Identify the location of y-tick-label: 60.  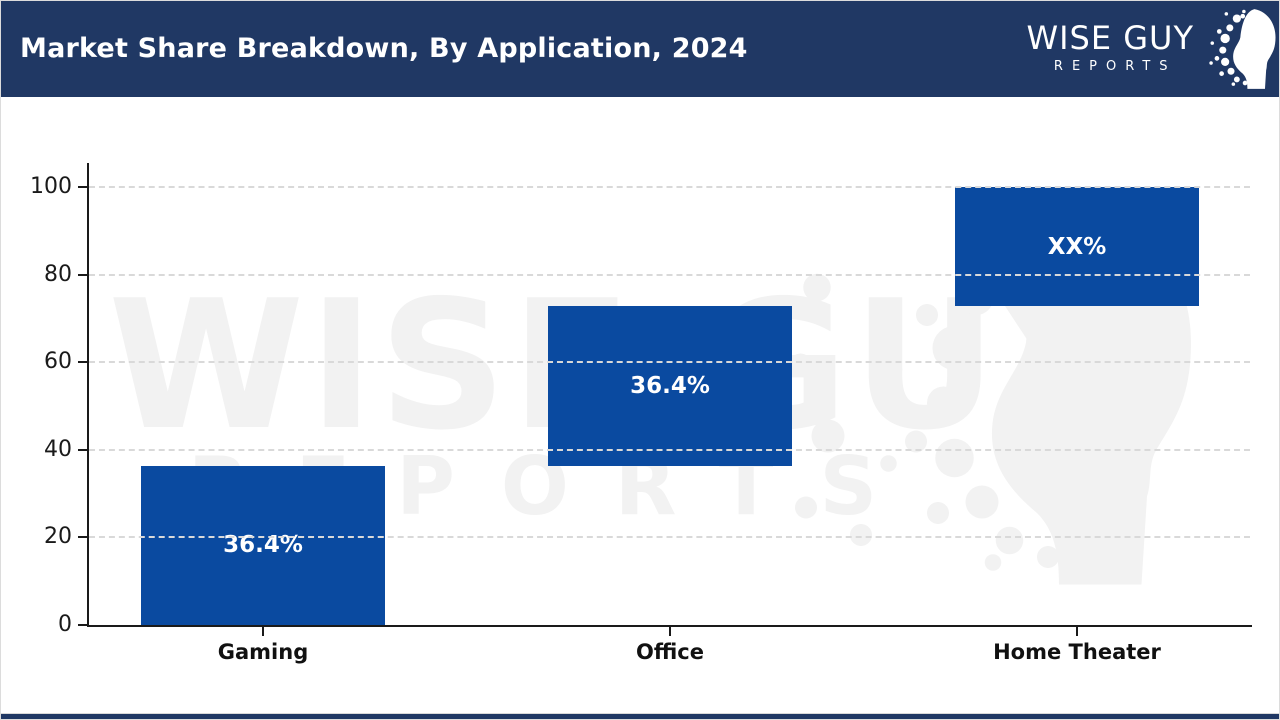
(58, 362).